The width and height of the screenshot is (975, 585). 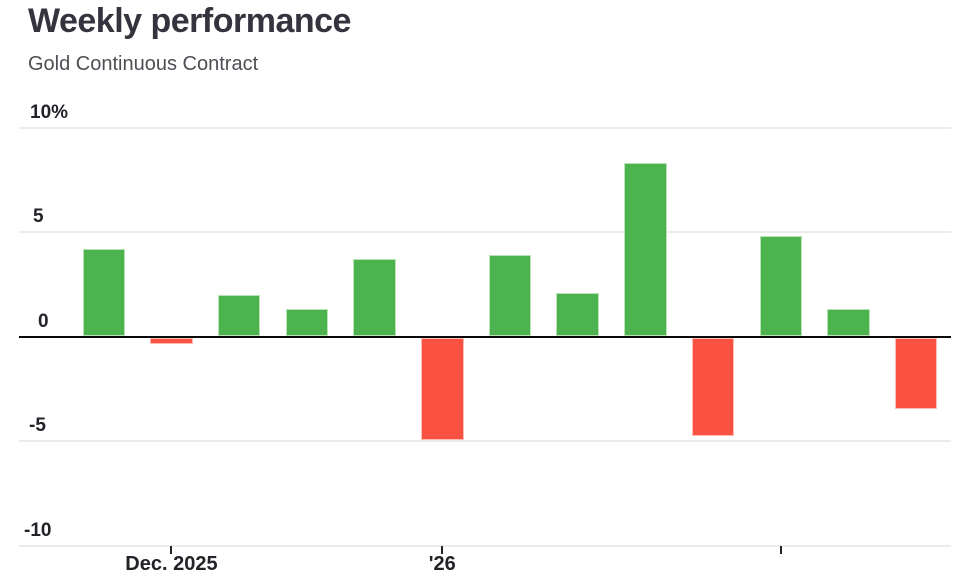 I want to click on x-axis-label-2: '26, so click(x=442, y=564).